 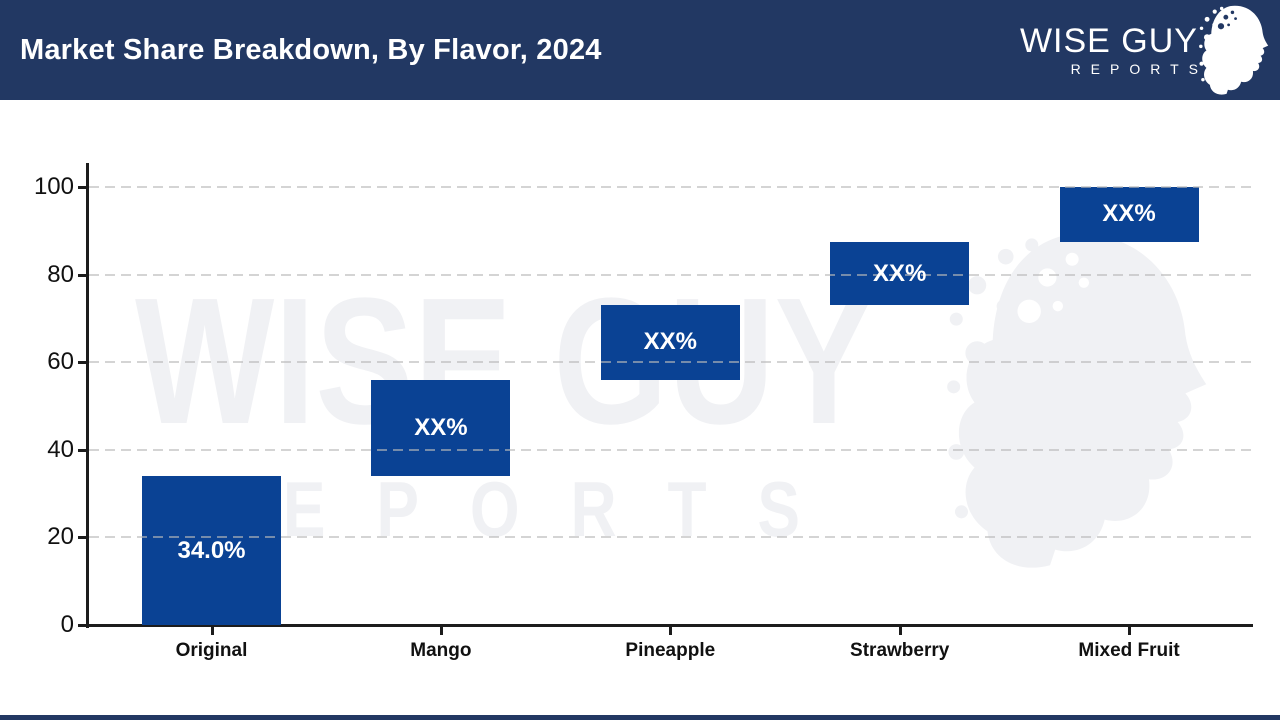 I want to click on x-tick-strawberry, so click(x=900, y=631).